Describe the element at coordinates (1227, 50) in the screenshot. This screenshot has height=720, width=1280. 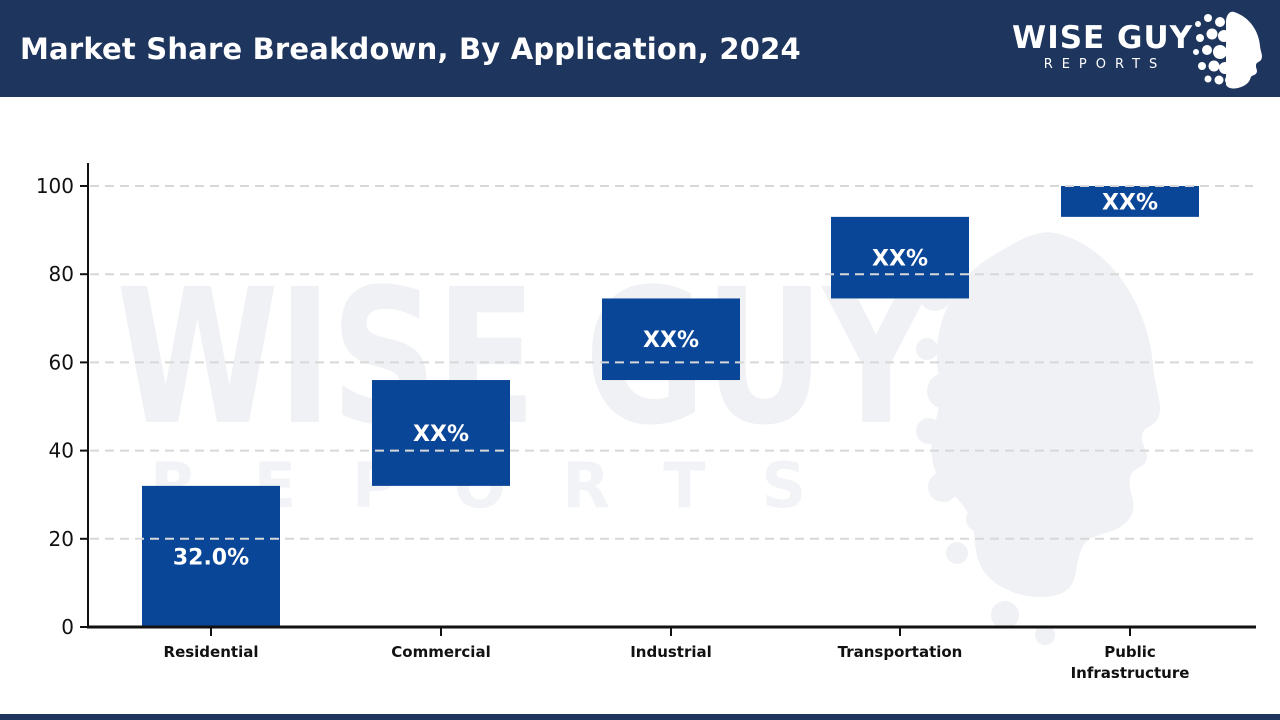
I see `brand-face-icon` at that location.